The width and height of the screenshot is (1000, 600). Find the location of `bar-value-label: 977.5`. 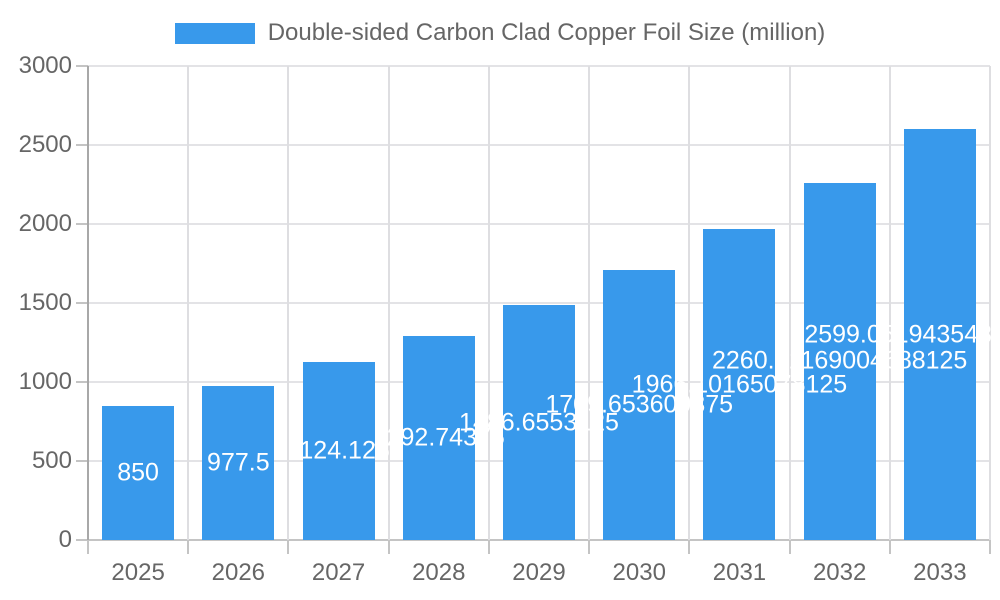

bar-value-label: 977.5 is located at coordinates (238, 462).